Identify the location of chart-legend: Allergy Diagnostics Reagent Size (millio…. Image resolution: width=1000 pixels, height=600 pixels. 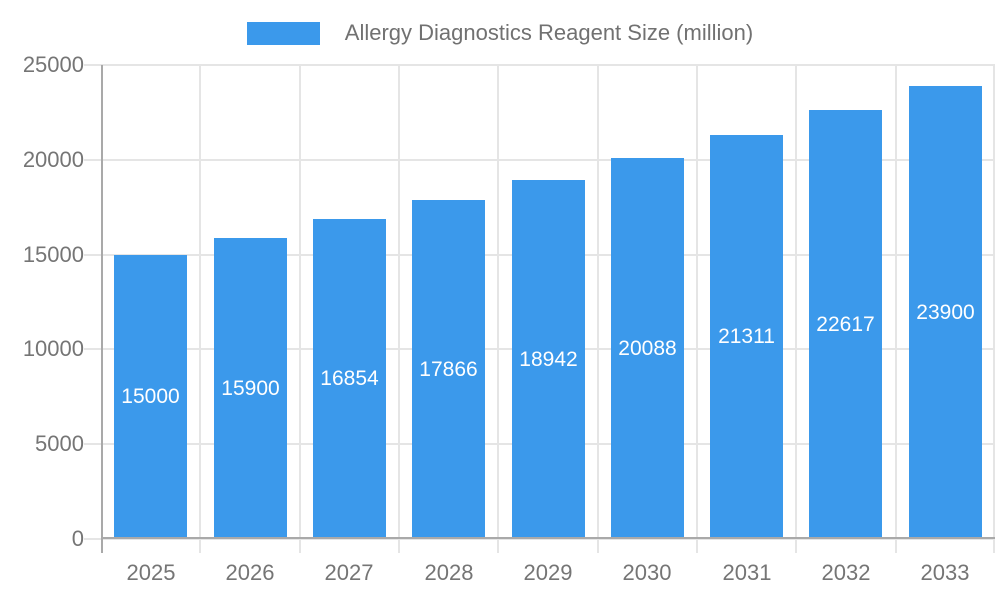
(500, 33).